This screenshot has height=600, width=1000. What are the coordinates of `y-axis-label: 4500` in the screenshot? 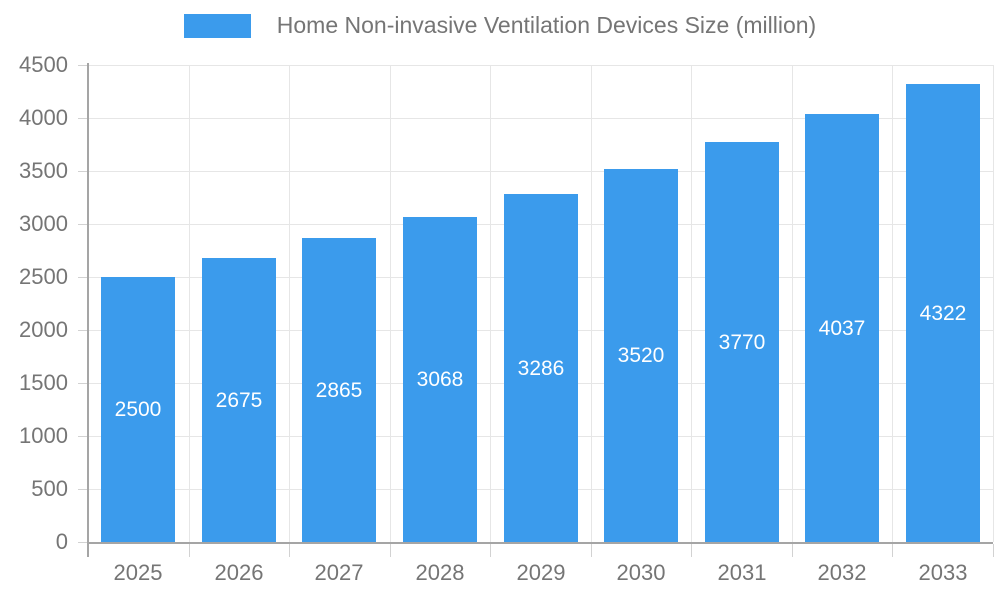 It's located at (43, 64).